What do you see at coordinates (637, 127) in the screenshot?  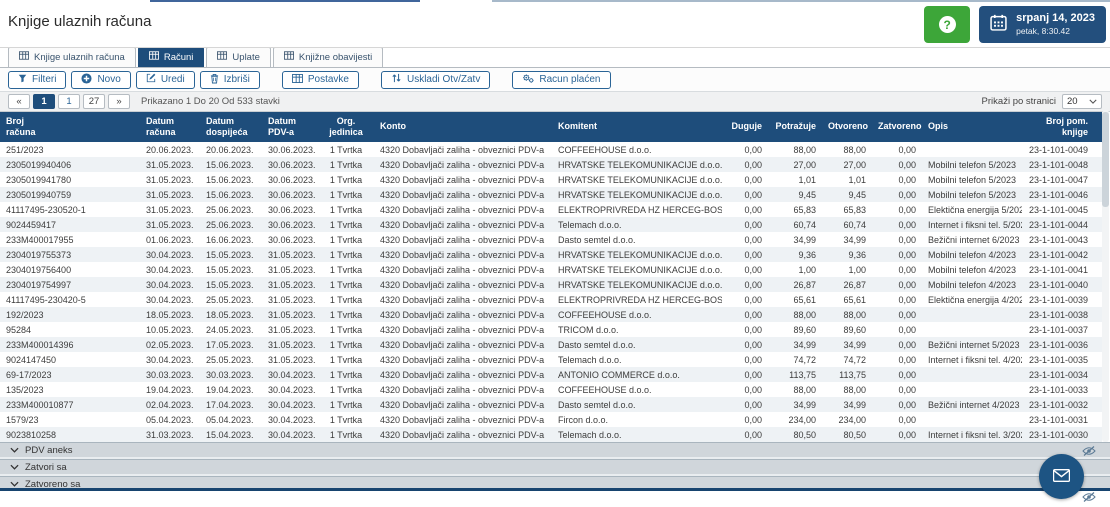 I see `column-header: Komitent` at bounding box center [637, 127].